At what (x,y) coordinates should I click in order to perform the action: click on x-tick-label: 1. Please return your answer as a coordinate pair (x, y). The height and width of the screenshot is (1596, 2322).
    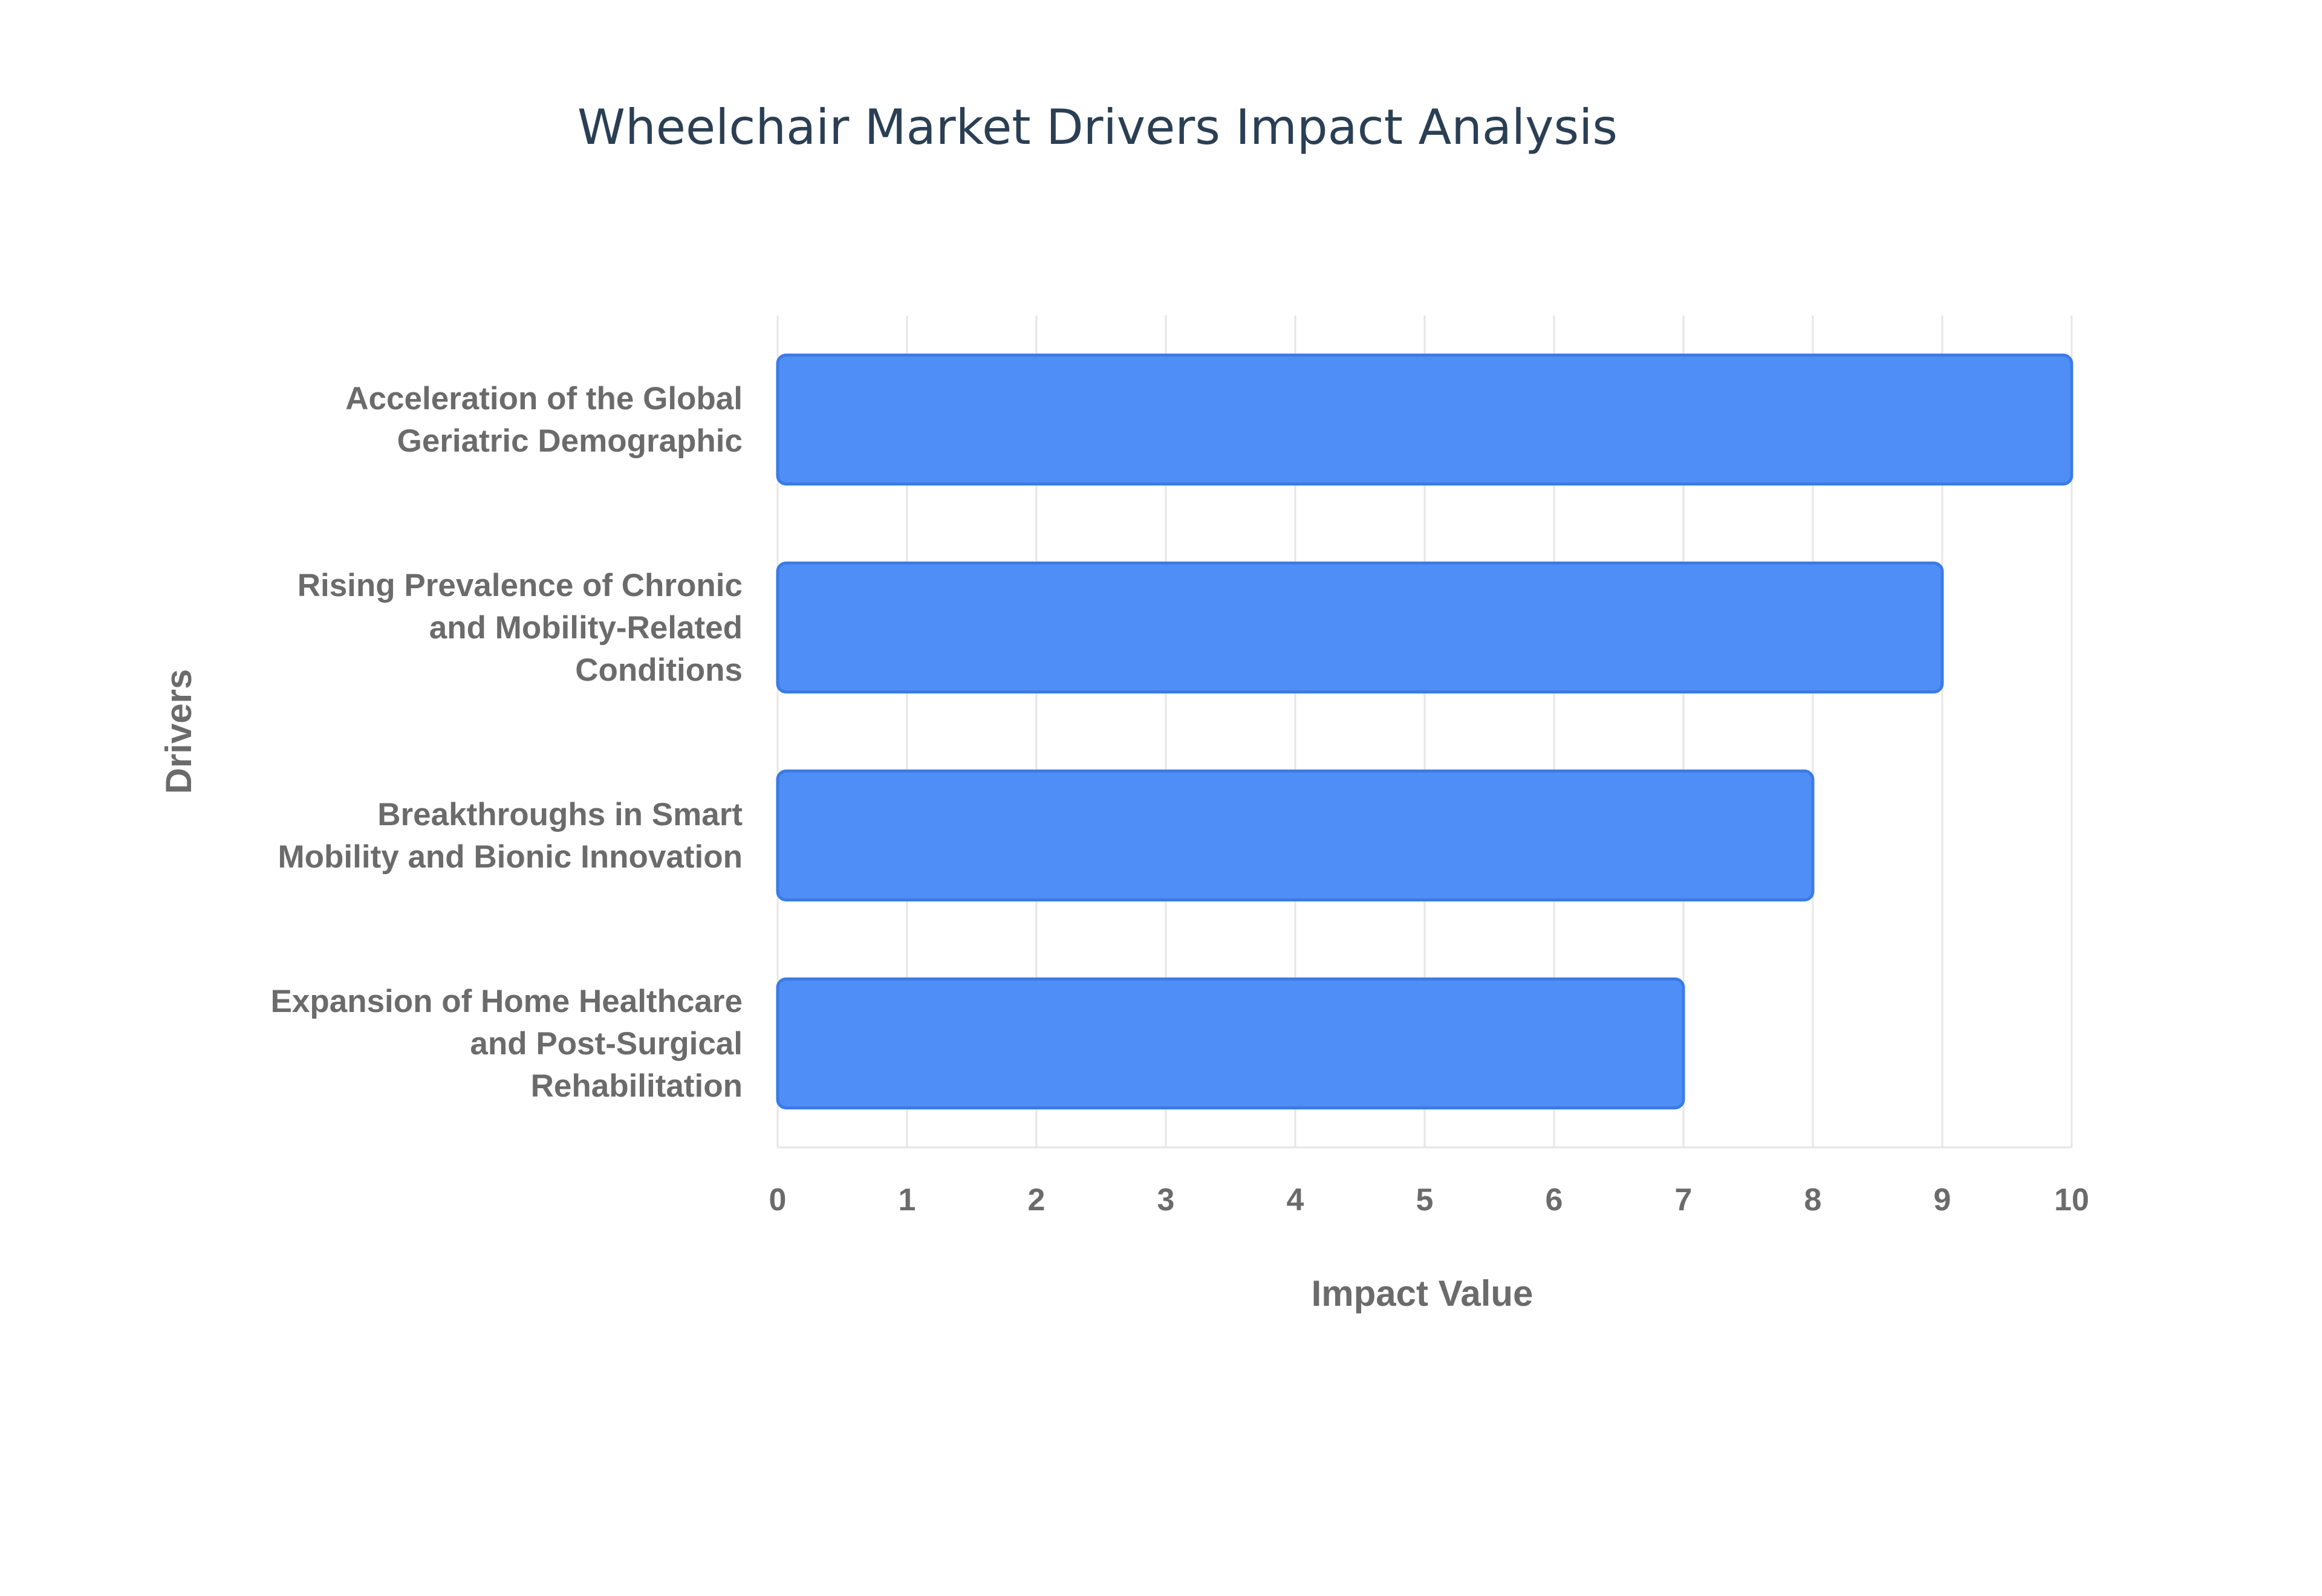
    Looking at the image, I should click on (907, 1200).